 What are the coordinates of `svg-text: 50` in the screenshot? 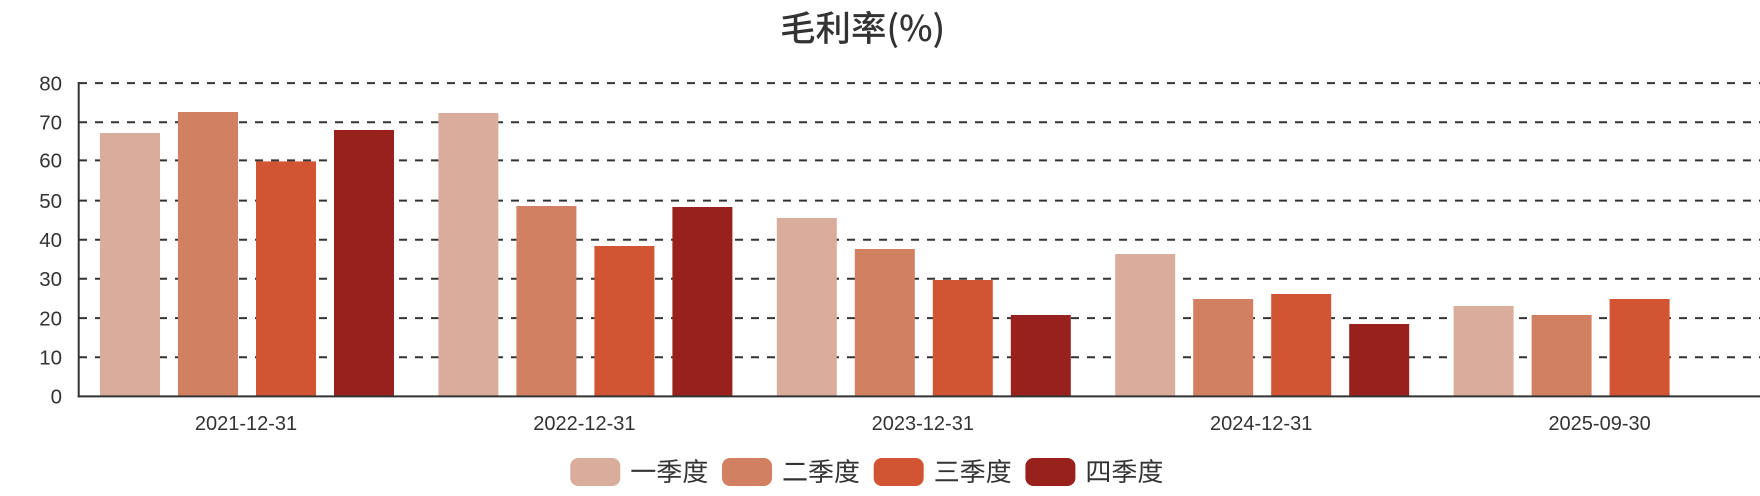 It's located at (50, 201).